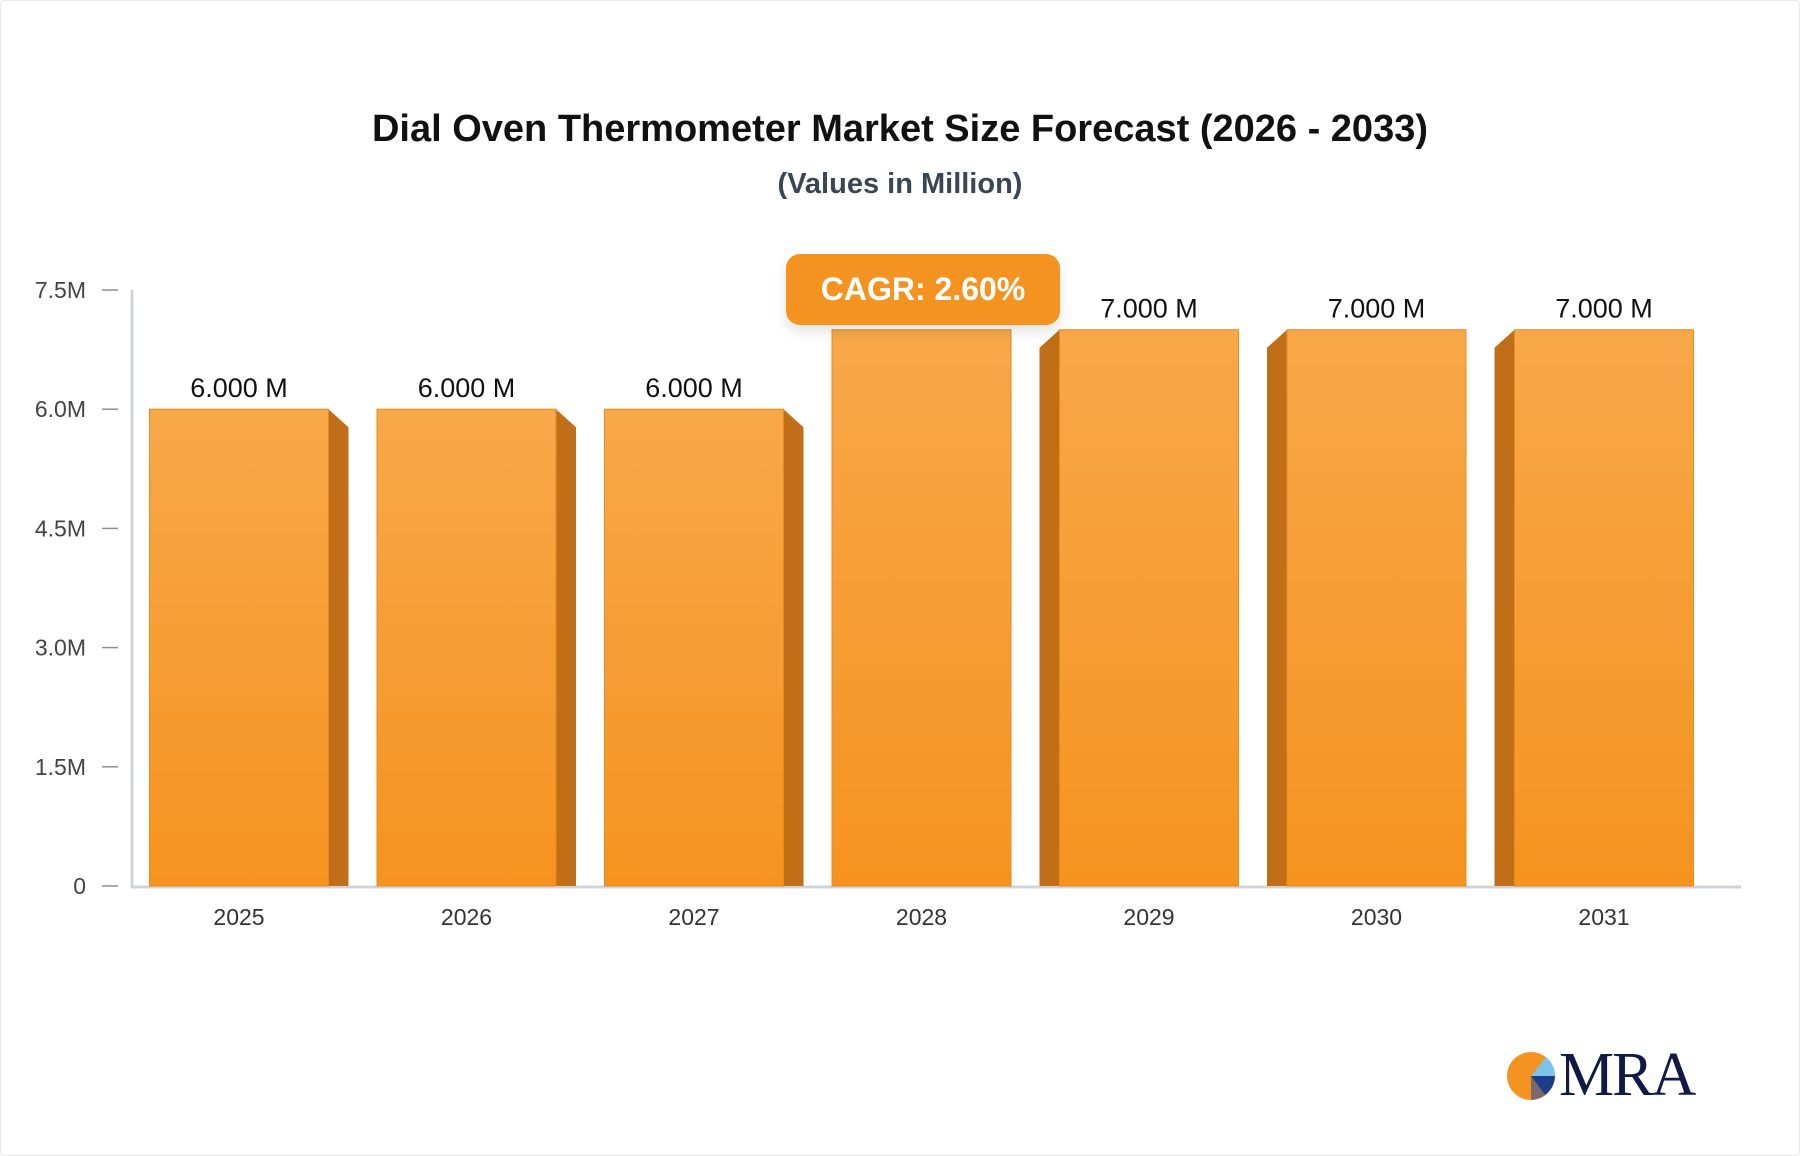  I want to click on logo-text: MRA, so click(1627, 1075).